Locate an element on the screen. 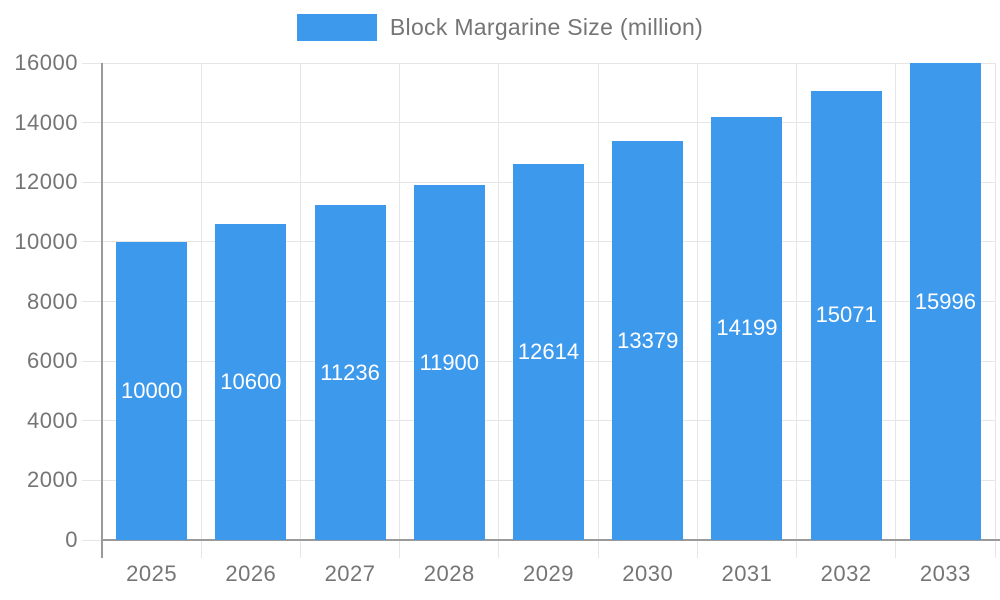  y-tick-label: 0 is located at coordinates (71, 539).